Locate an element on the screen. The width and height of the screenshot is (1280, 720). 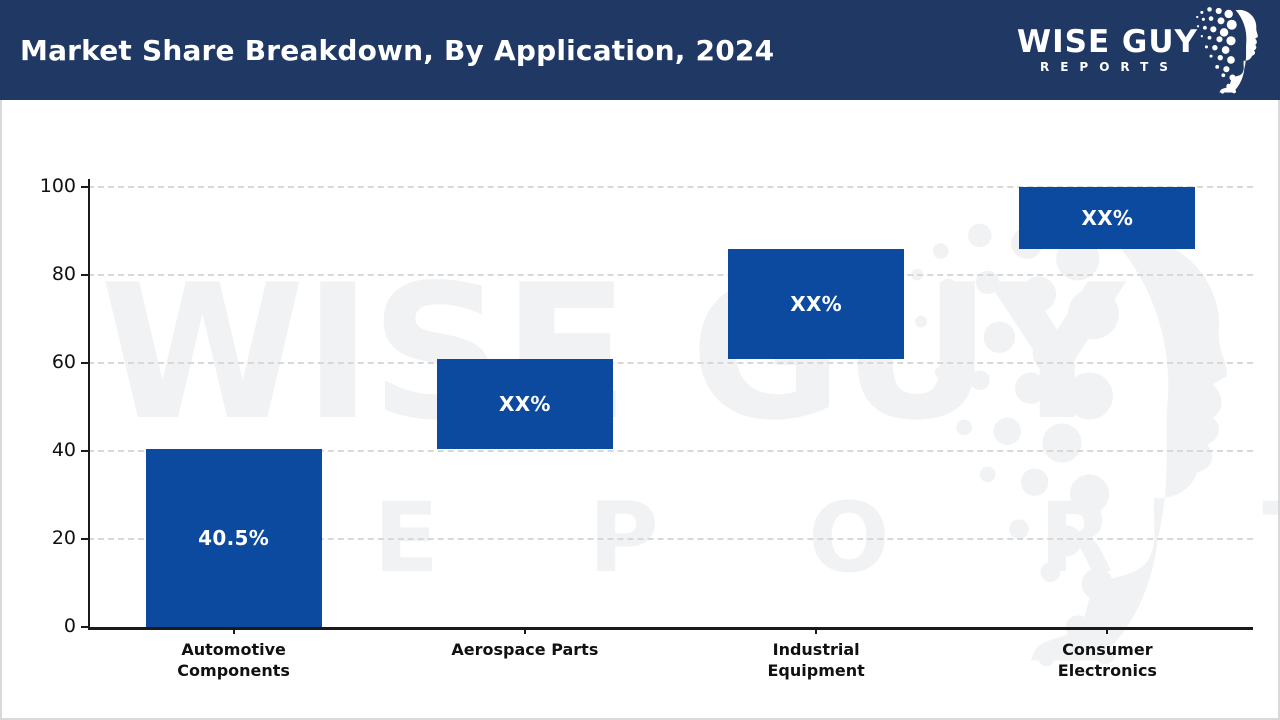
brand-logo-text: WISE GUY REPORTS is located at coordinates (1107, 50).